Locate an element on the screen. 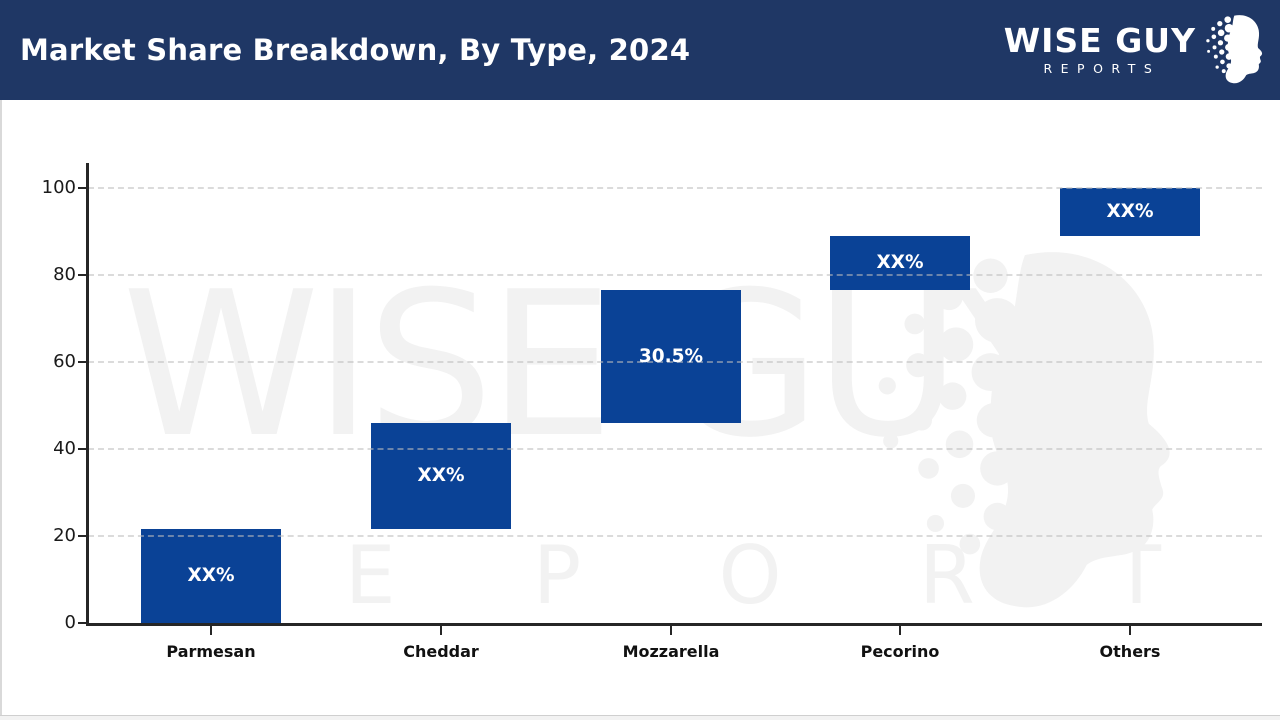  y-tick-label-40: 40 is located at coordinates (64, 448).